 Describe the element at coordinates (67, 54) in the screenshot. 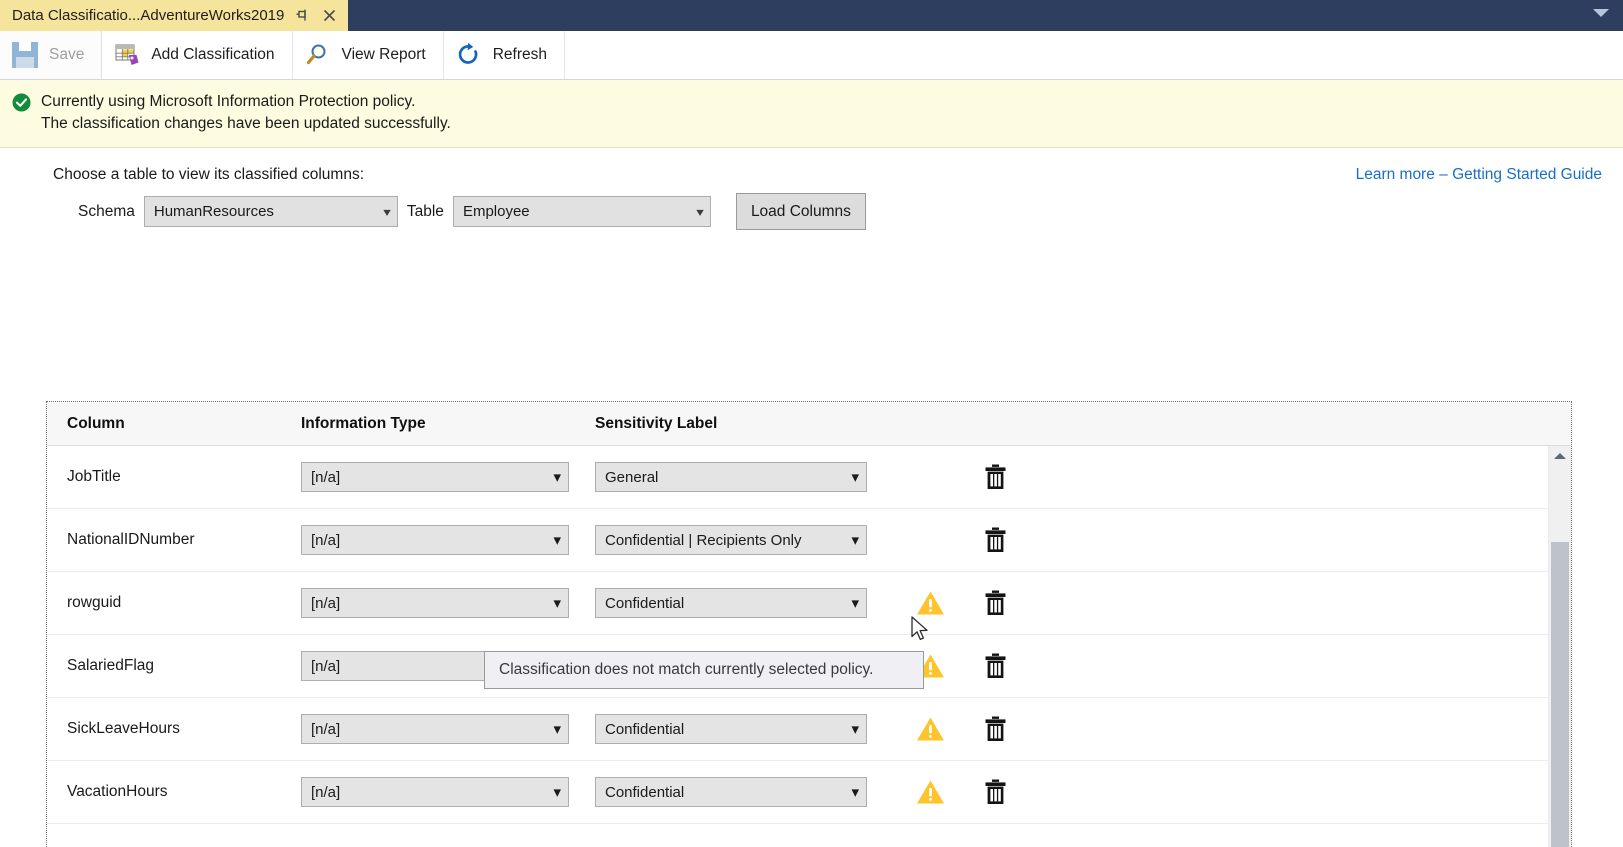

I see `save-button-label: Save` at that location.